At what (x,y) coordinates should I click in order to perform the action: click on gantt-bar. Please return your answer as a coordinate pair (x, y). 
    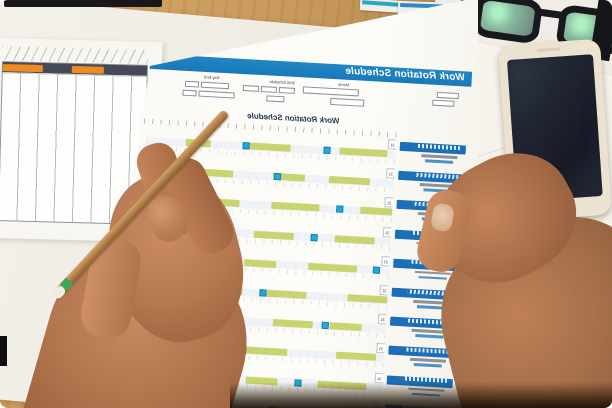
    Looking at the image, I should click on (26, 68).